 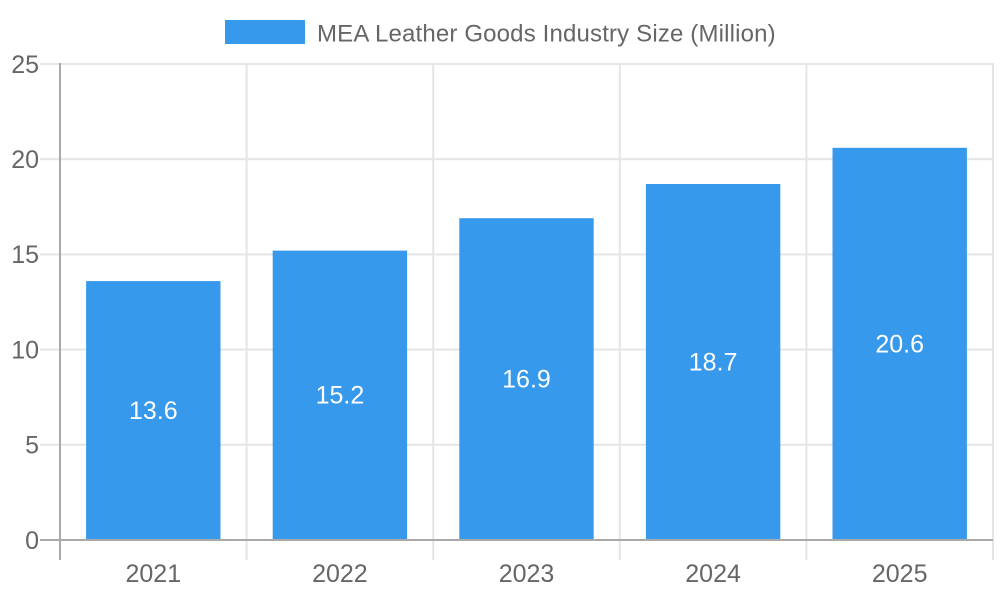 What do you see at coordinates (25, 255) in the screenshot?
I see `svg-text: 15` at bounding box center [25, 255].